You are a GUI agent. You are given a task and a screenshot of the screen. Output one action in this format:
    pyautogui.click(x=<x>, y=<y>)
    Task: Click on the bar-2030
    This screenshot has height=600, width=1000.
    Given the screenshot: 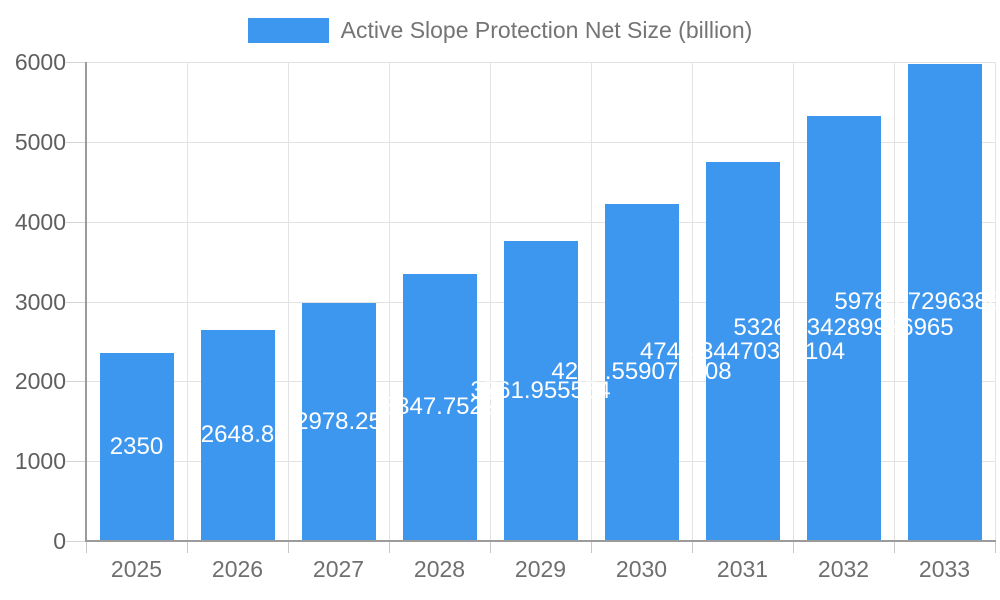 What is the action you would take?
    pyautogui.click(x=641, y=371)
    